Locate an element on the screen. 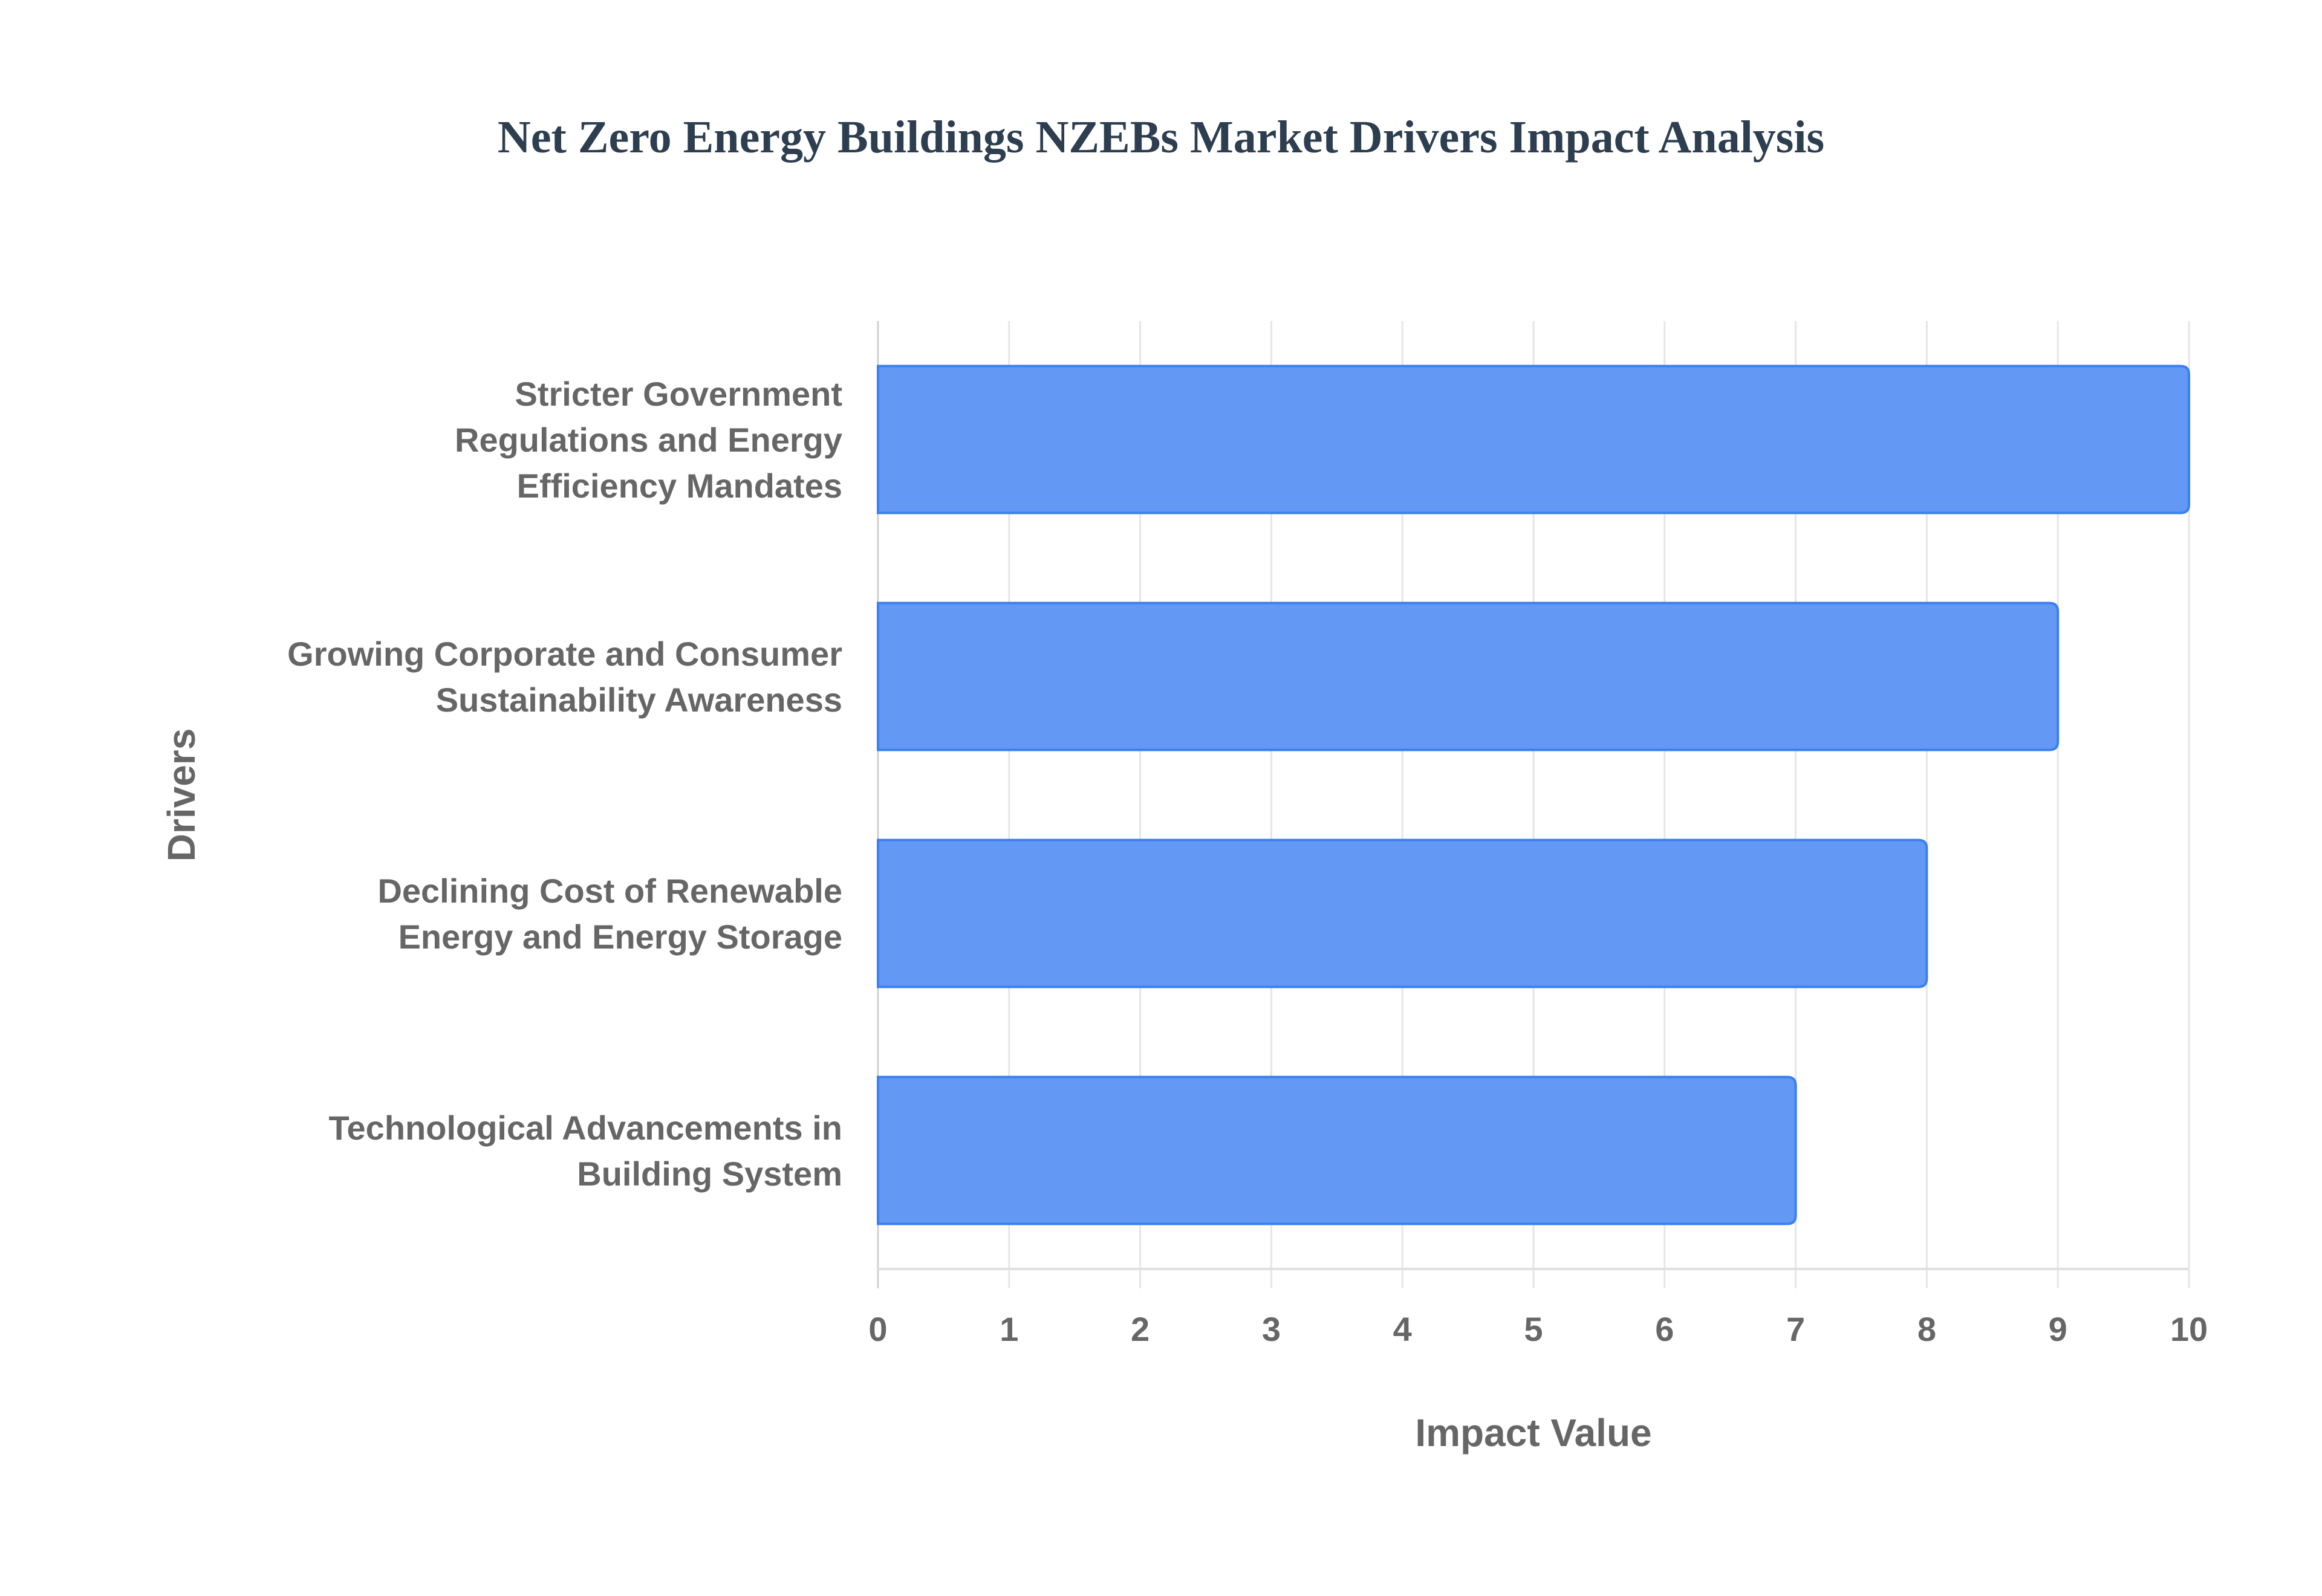 This screenshot has width=2322, height=1596. x-tick-label: 2 is located at coordinates (1140, 1329).